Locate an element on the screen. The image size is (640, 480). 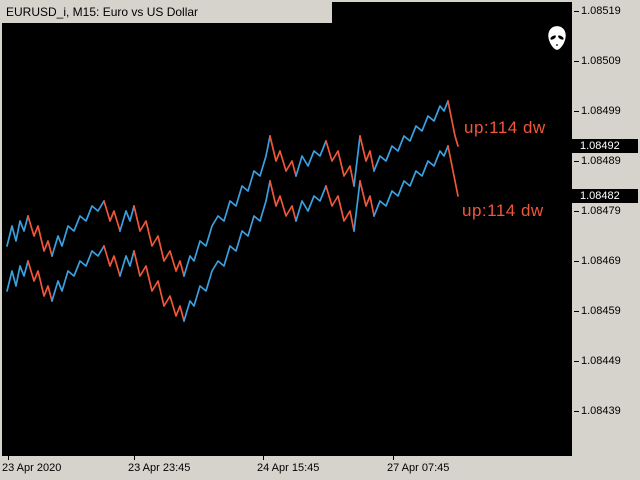
price-label: 1.08479 is located at coordinates (601, 211).